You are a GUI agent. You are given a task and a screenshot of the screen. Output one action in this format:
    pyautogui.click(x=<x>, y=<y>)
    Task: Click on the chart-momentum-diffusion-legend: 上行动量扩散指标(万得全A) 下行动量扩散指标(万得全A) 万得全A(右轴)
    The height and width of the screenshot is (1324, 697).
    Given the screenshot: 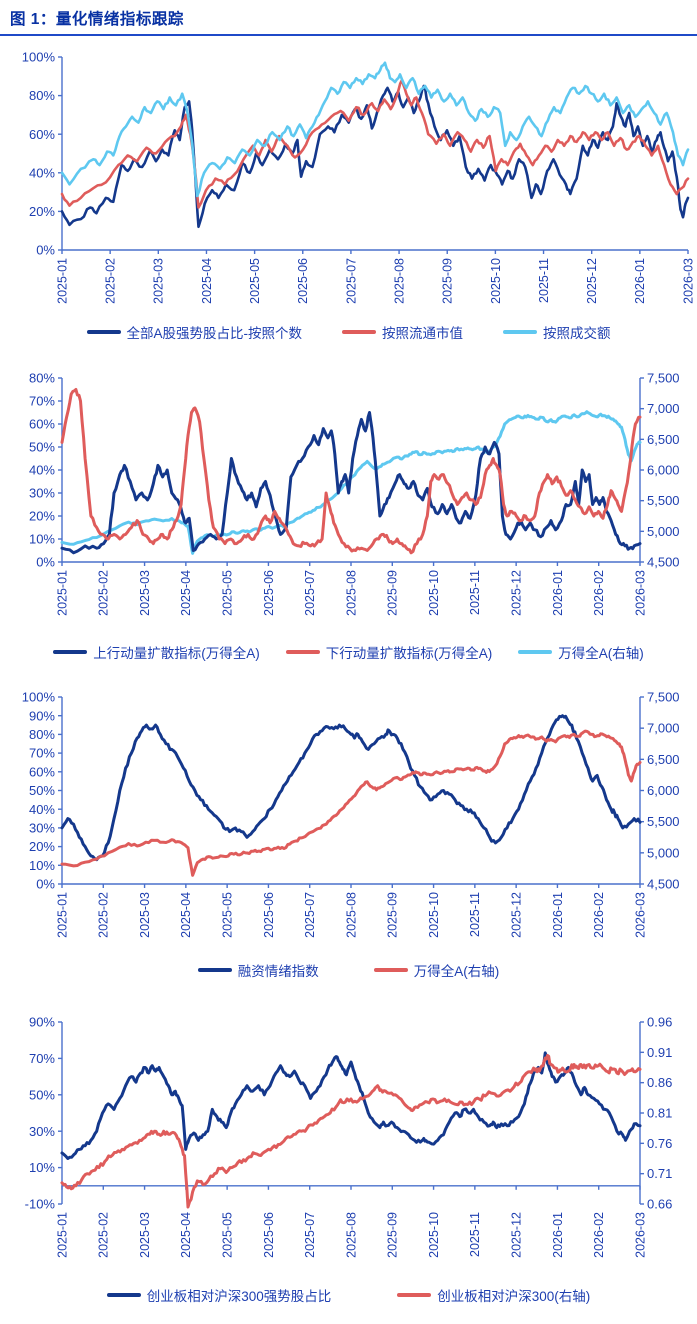 What is the action you would take?
    pyautogui.click(x=348, y=652)
    